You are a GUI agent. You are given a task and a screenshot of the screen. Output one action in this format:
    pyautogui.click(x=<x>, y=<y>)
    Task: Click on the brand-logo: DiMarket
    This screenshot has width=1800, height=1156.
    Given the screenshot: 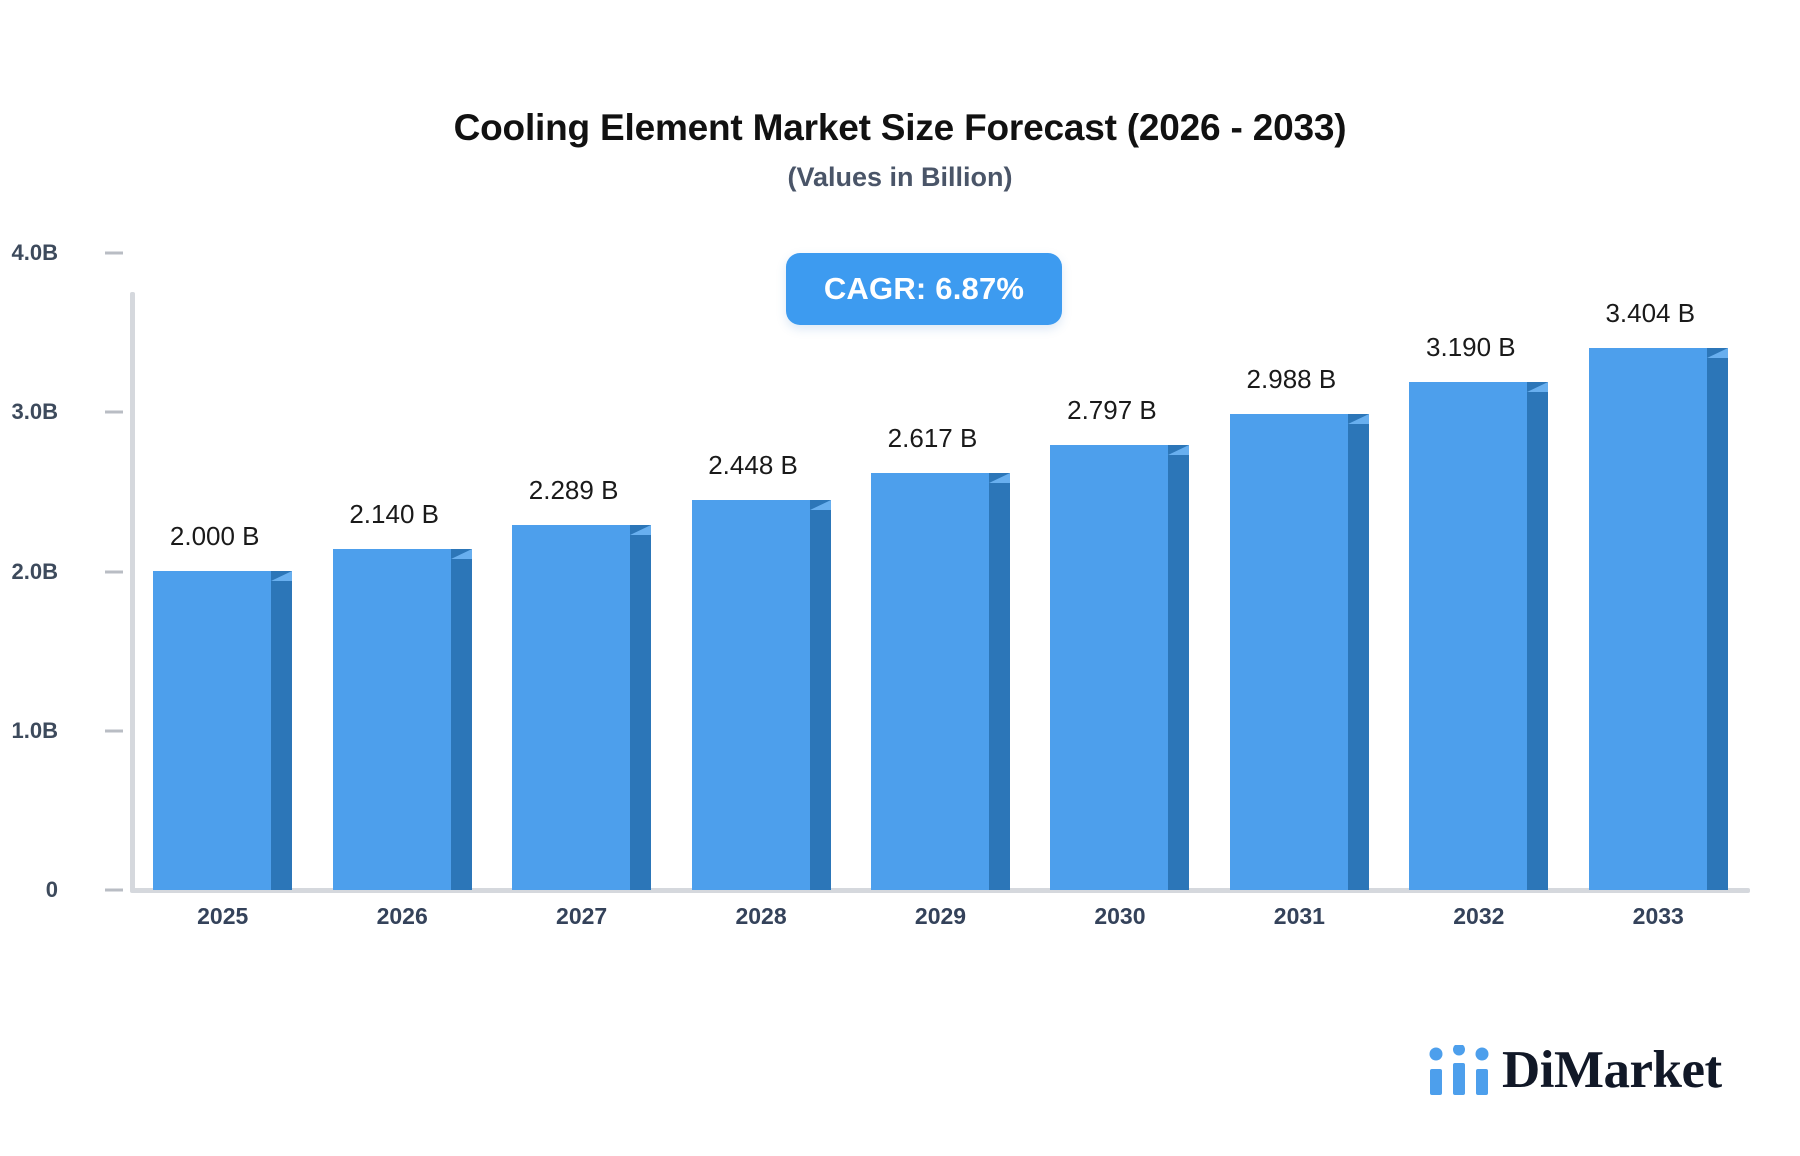 What is the action you would take?
    pyautogui.click(x=1575, y=1070)
    